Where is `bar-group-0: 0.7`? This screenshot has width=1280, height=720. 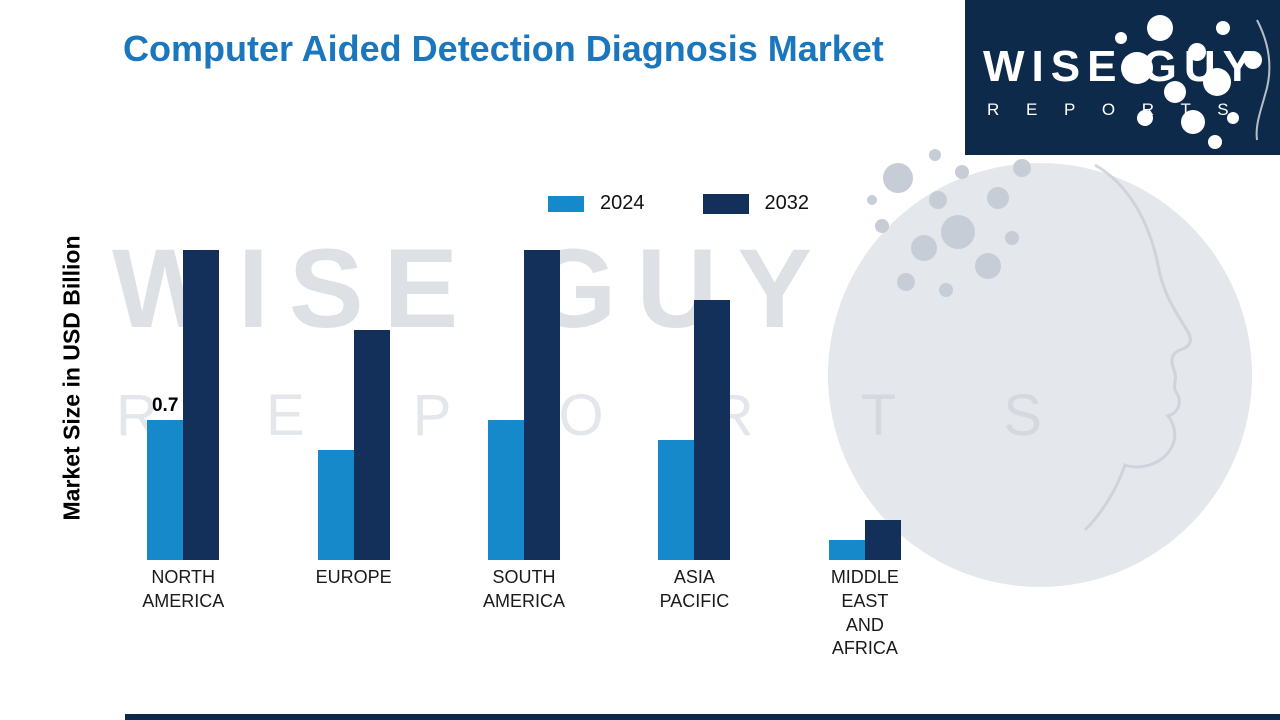
bar-group-0: 0.7 is located at coordinates (183, 395).